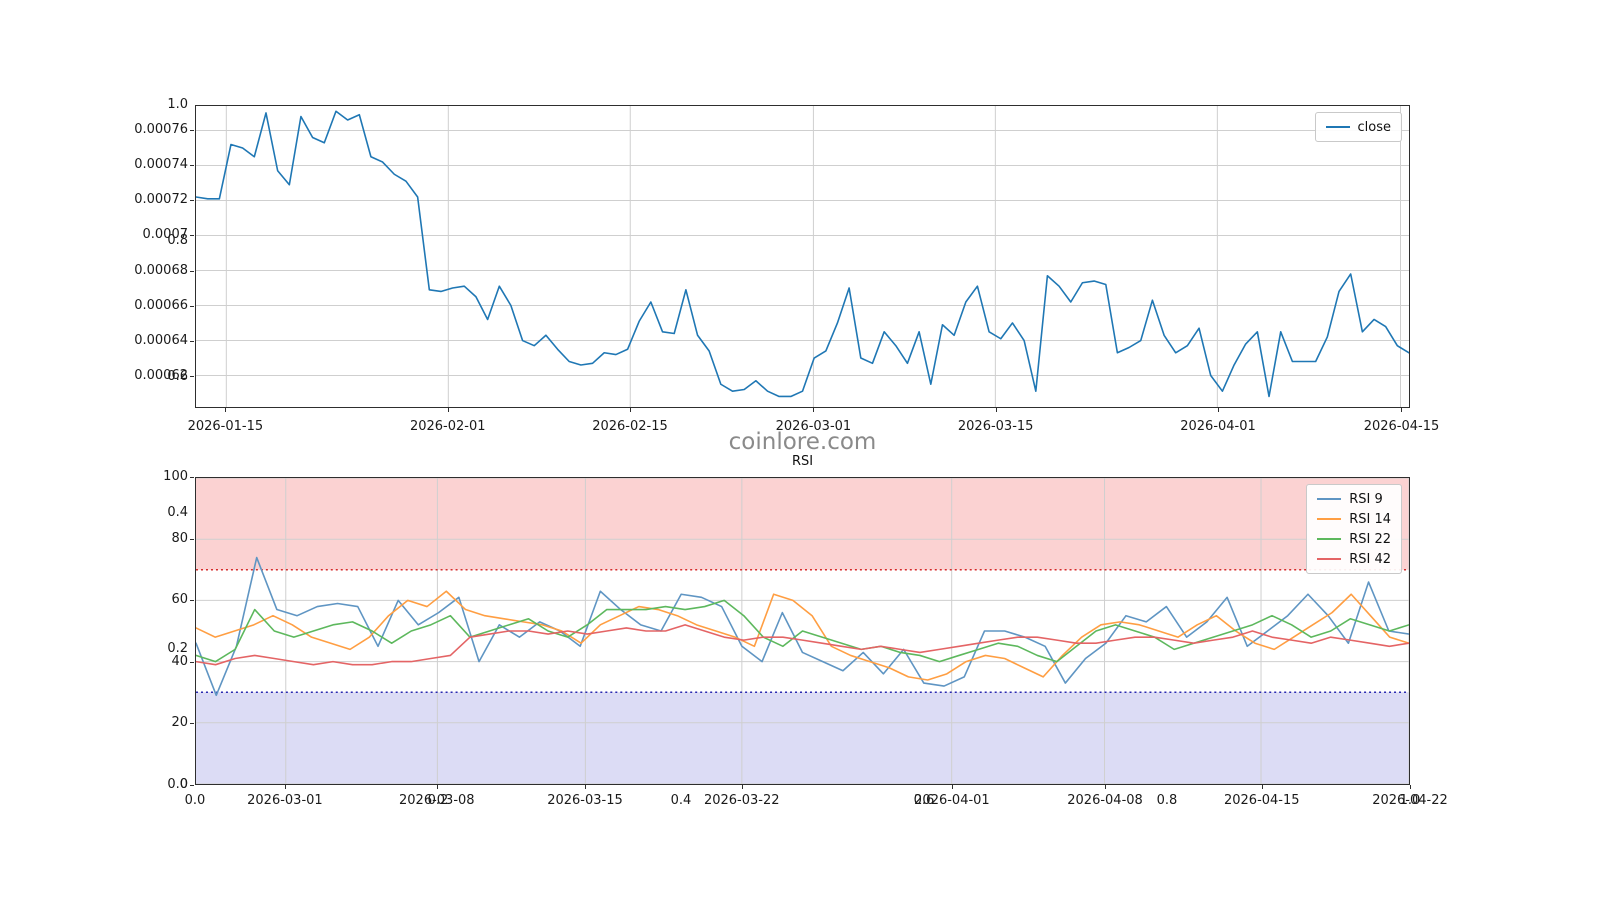 This screenshot has height=900, width=1600. Describe the element at coordinates (177, 240) in the screenshot. I see `overlay-y-tick-label: 0.8` at that location.